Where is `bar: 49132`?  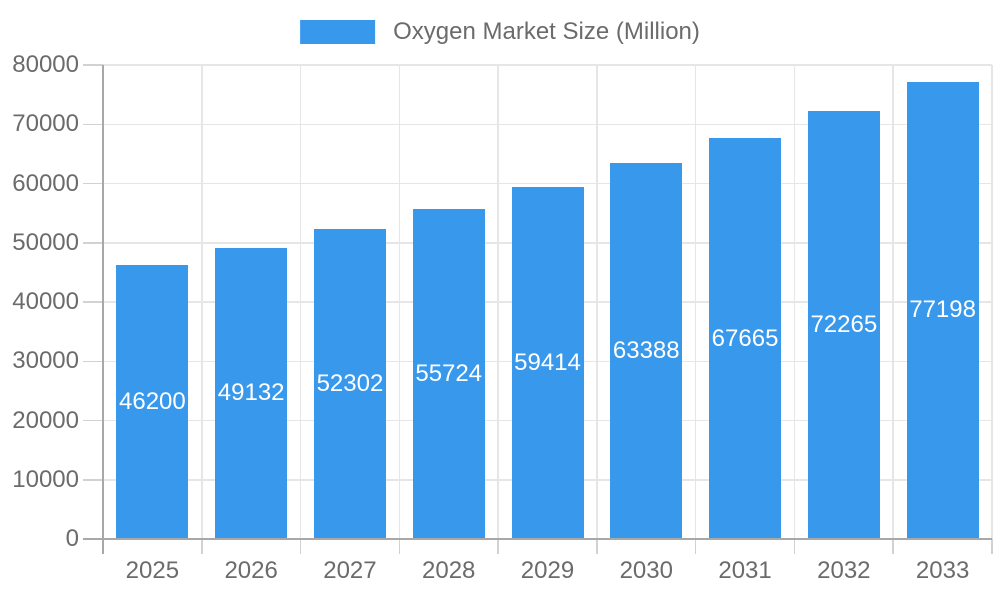
bar: 49132 is located at coordinates (251, 393).